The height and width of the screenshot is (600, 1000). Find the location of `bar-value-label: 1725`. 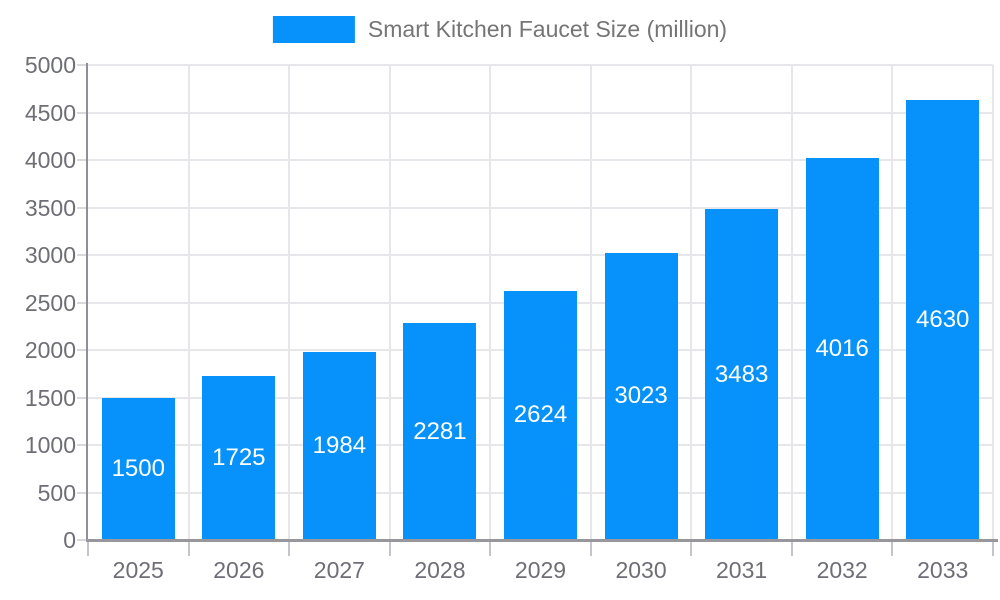

bar-value-label: 1725 is located at coordinates (239, 458).